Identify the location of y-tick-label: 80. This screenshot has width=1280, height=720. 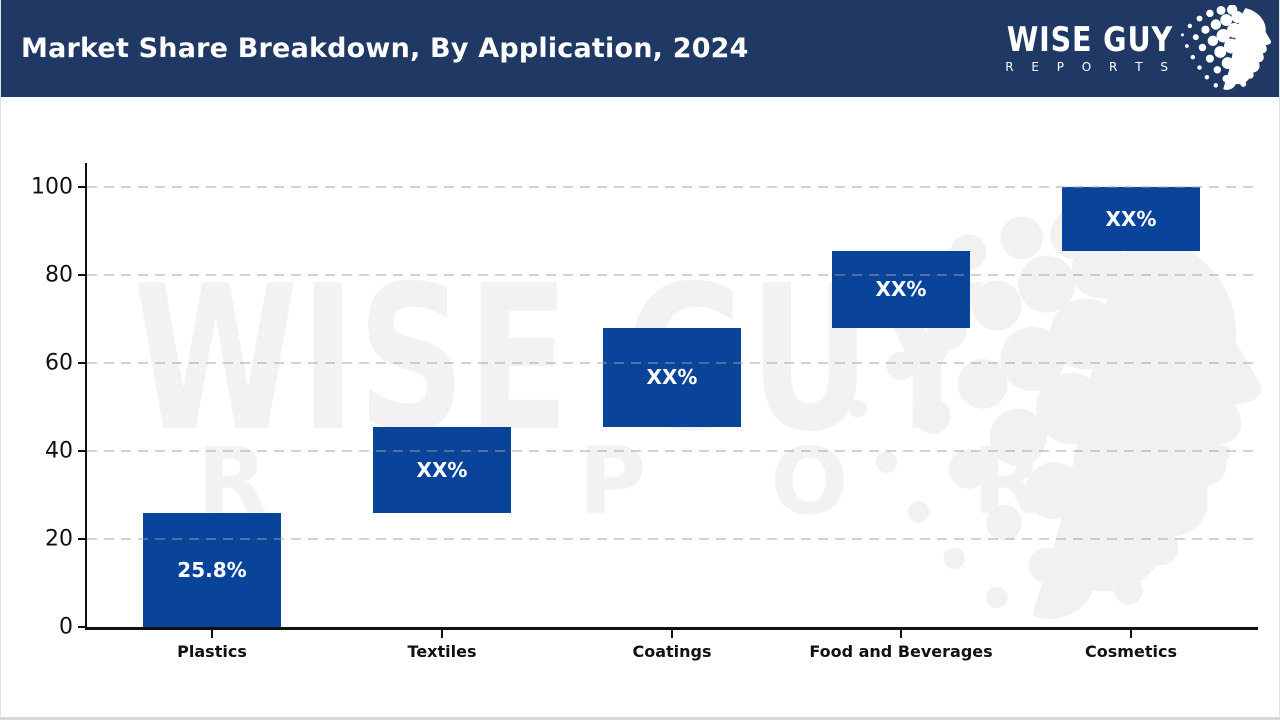
(59, 275).